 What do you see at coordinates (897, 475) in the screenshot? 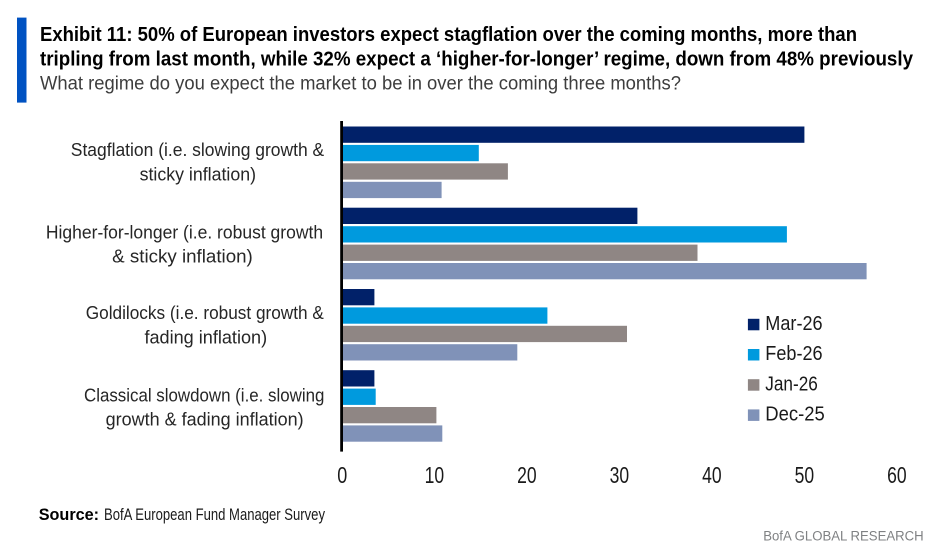
I see `svg-text: 60` at bounding box center [897, 475].